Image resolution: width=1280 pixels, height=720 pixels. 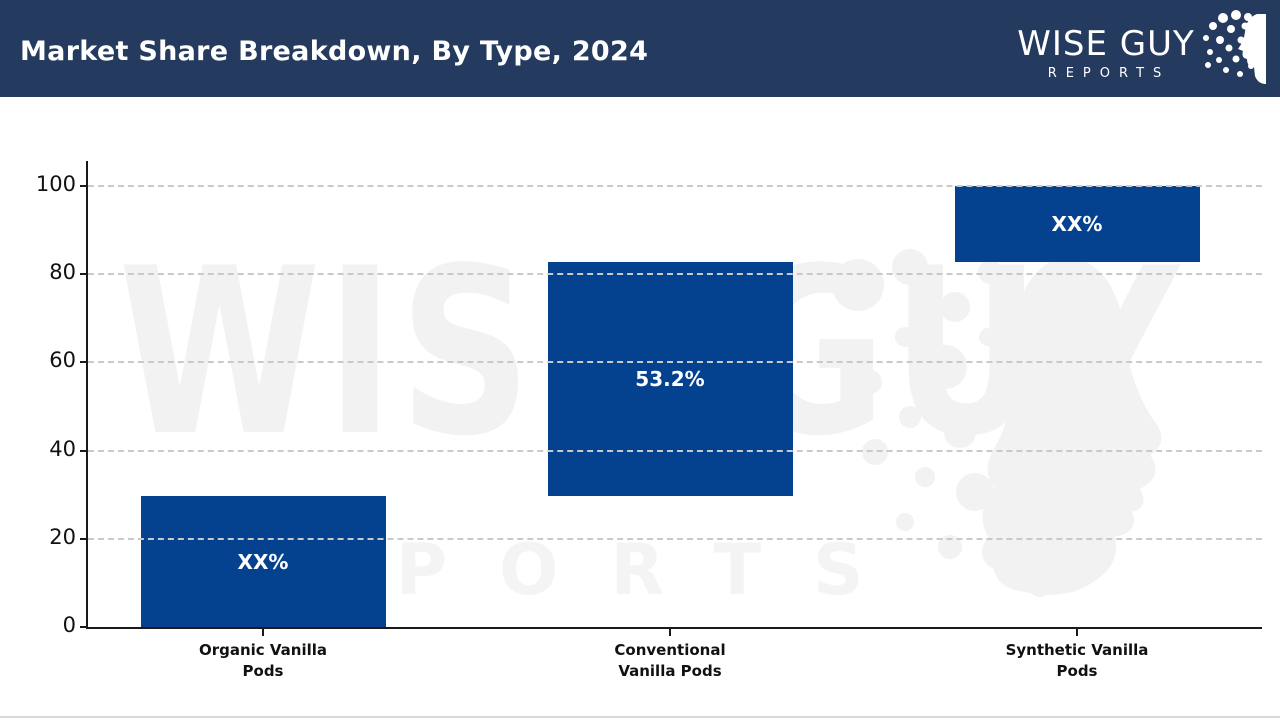 What do you see at coordinates (69, 625) in the screenshot?
I see `y-tick-label: 0` at bounding box center [69, 625].